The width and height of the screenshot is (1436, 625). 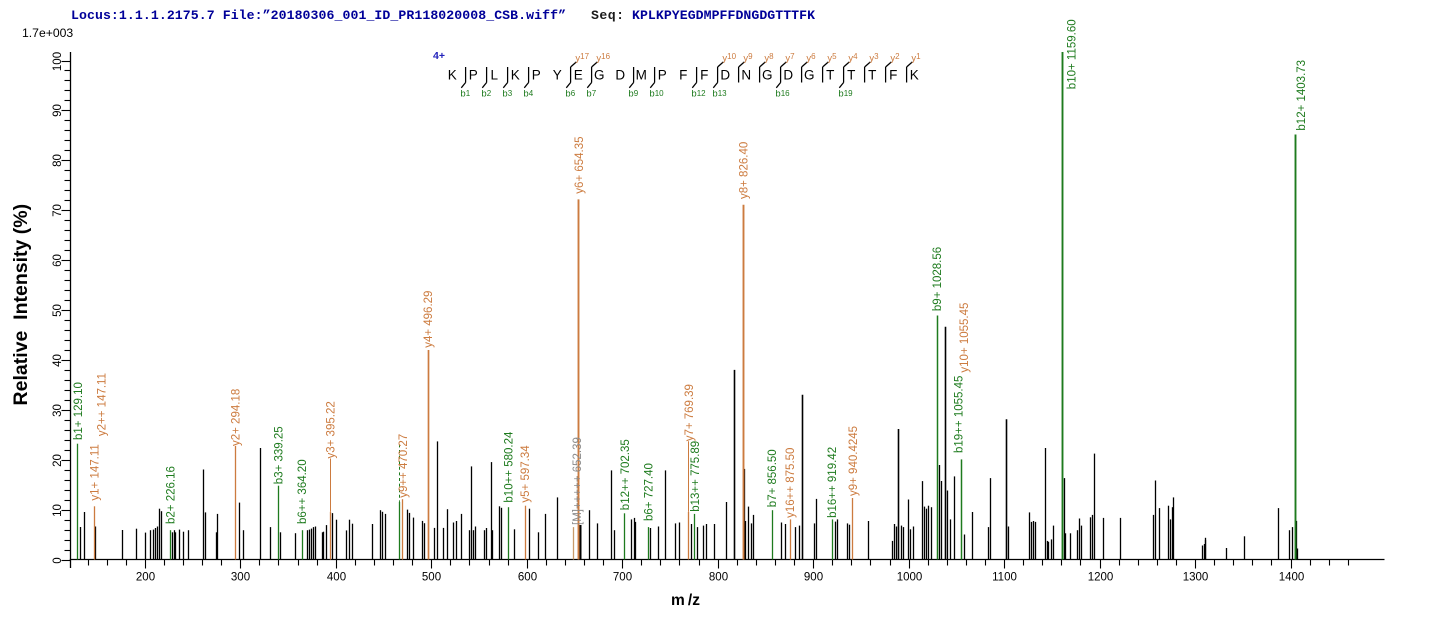 I want to click on svg-text: b12++ 702.35, so click(x=626, y=474).